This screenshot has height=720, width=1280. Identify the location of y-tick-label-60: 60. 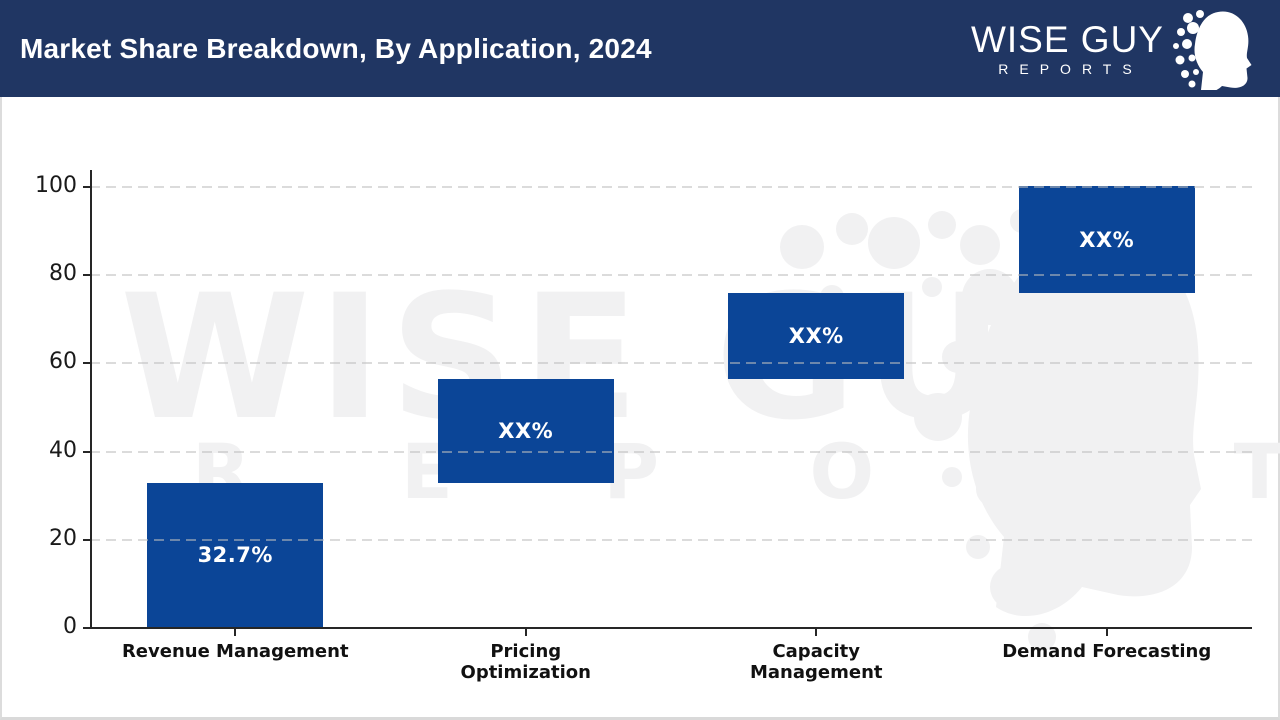
(63, 362).